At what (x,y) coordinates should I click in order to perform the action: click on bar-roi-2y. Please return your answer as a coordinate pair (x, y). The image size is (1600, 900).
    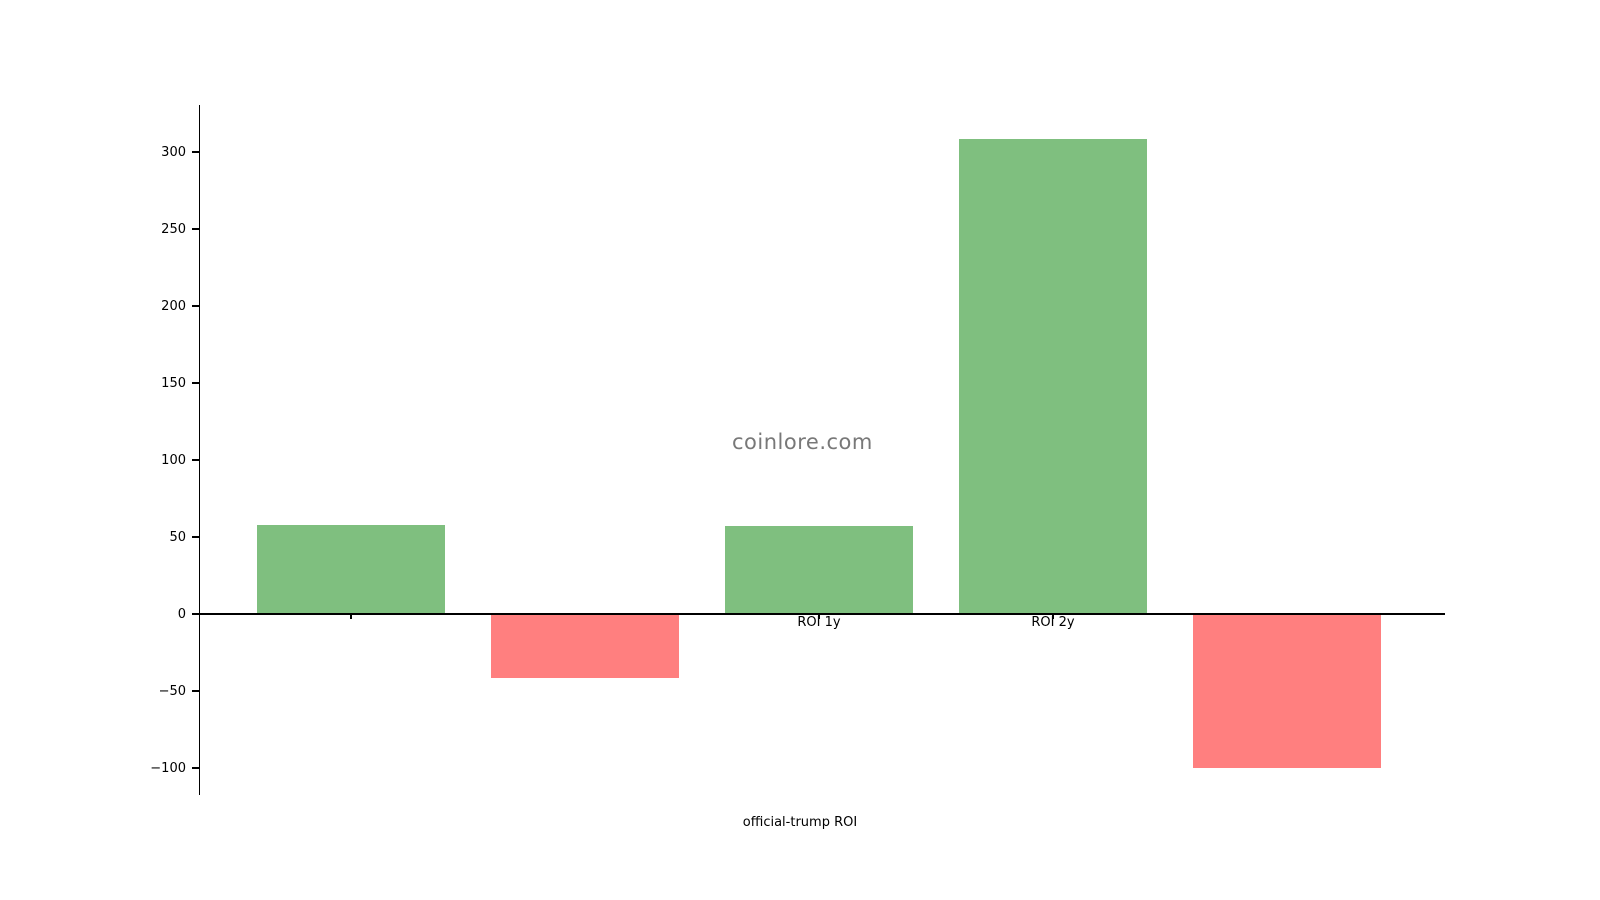
    Looking at the image, I should click on (1053, 376).